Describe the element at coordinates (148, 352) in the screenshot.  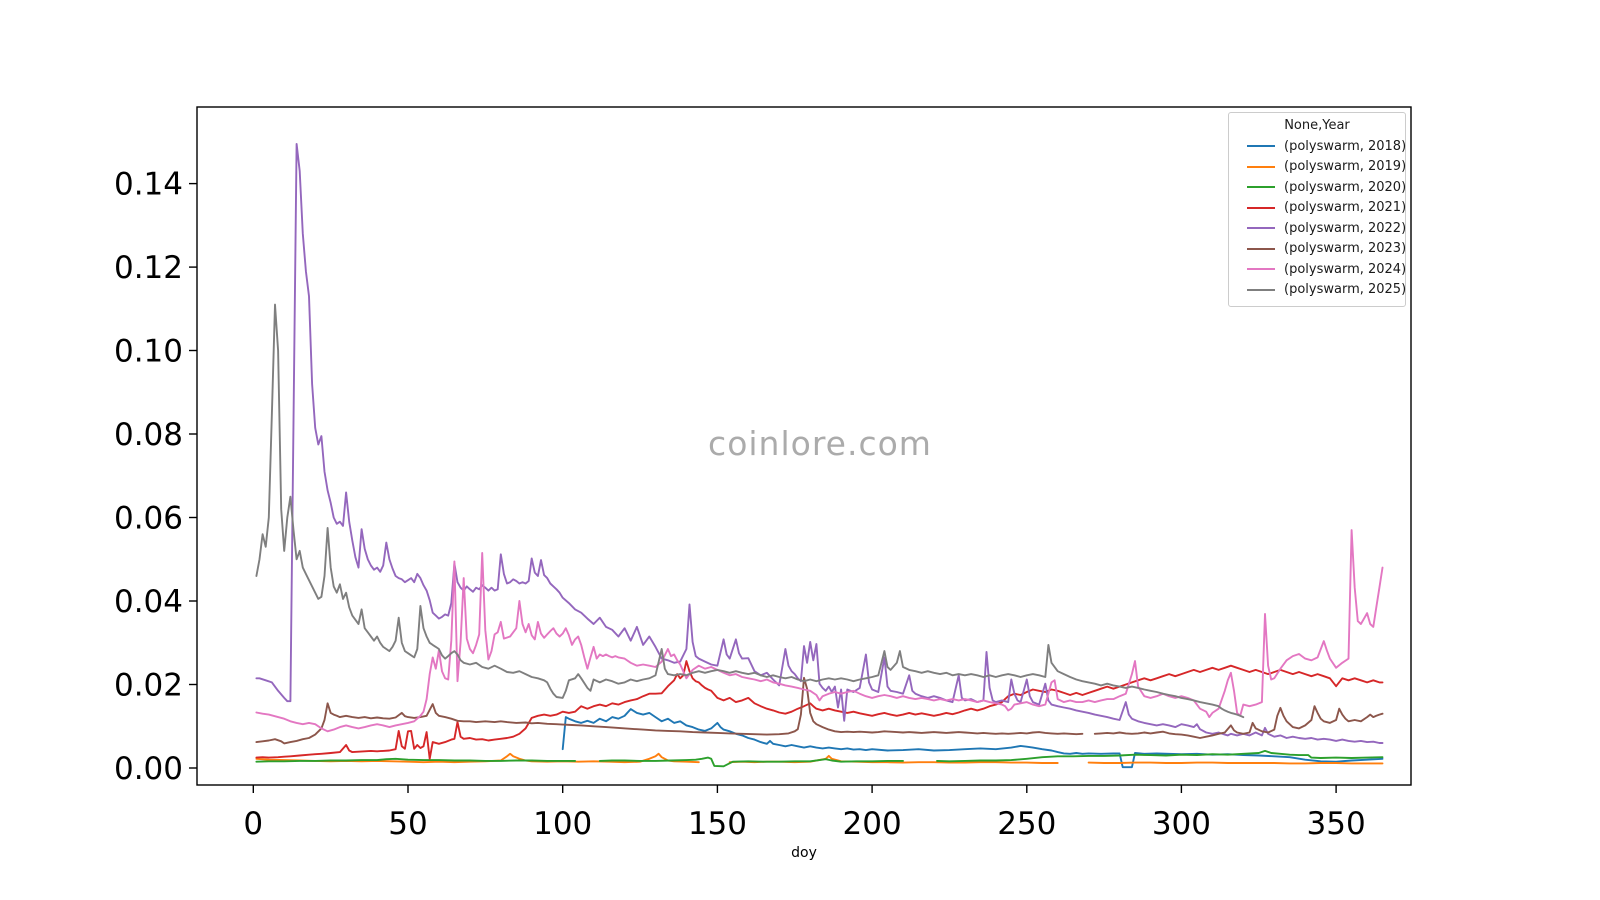
I see `y-tick-label: 0.10` at that location.